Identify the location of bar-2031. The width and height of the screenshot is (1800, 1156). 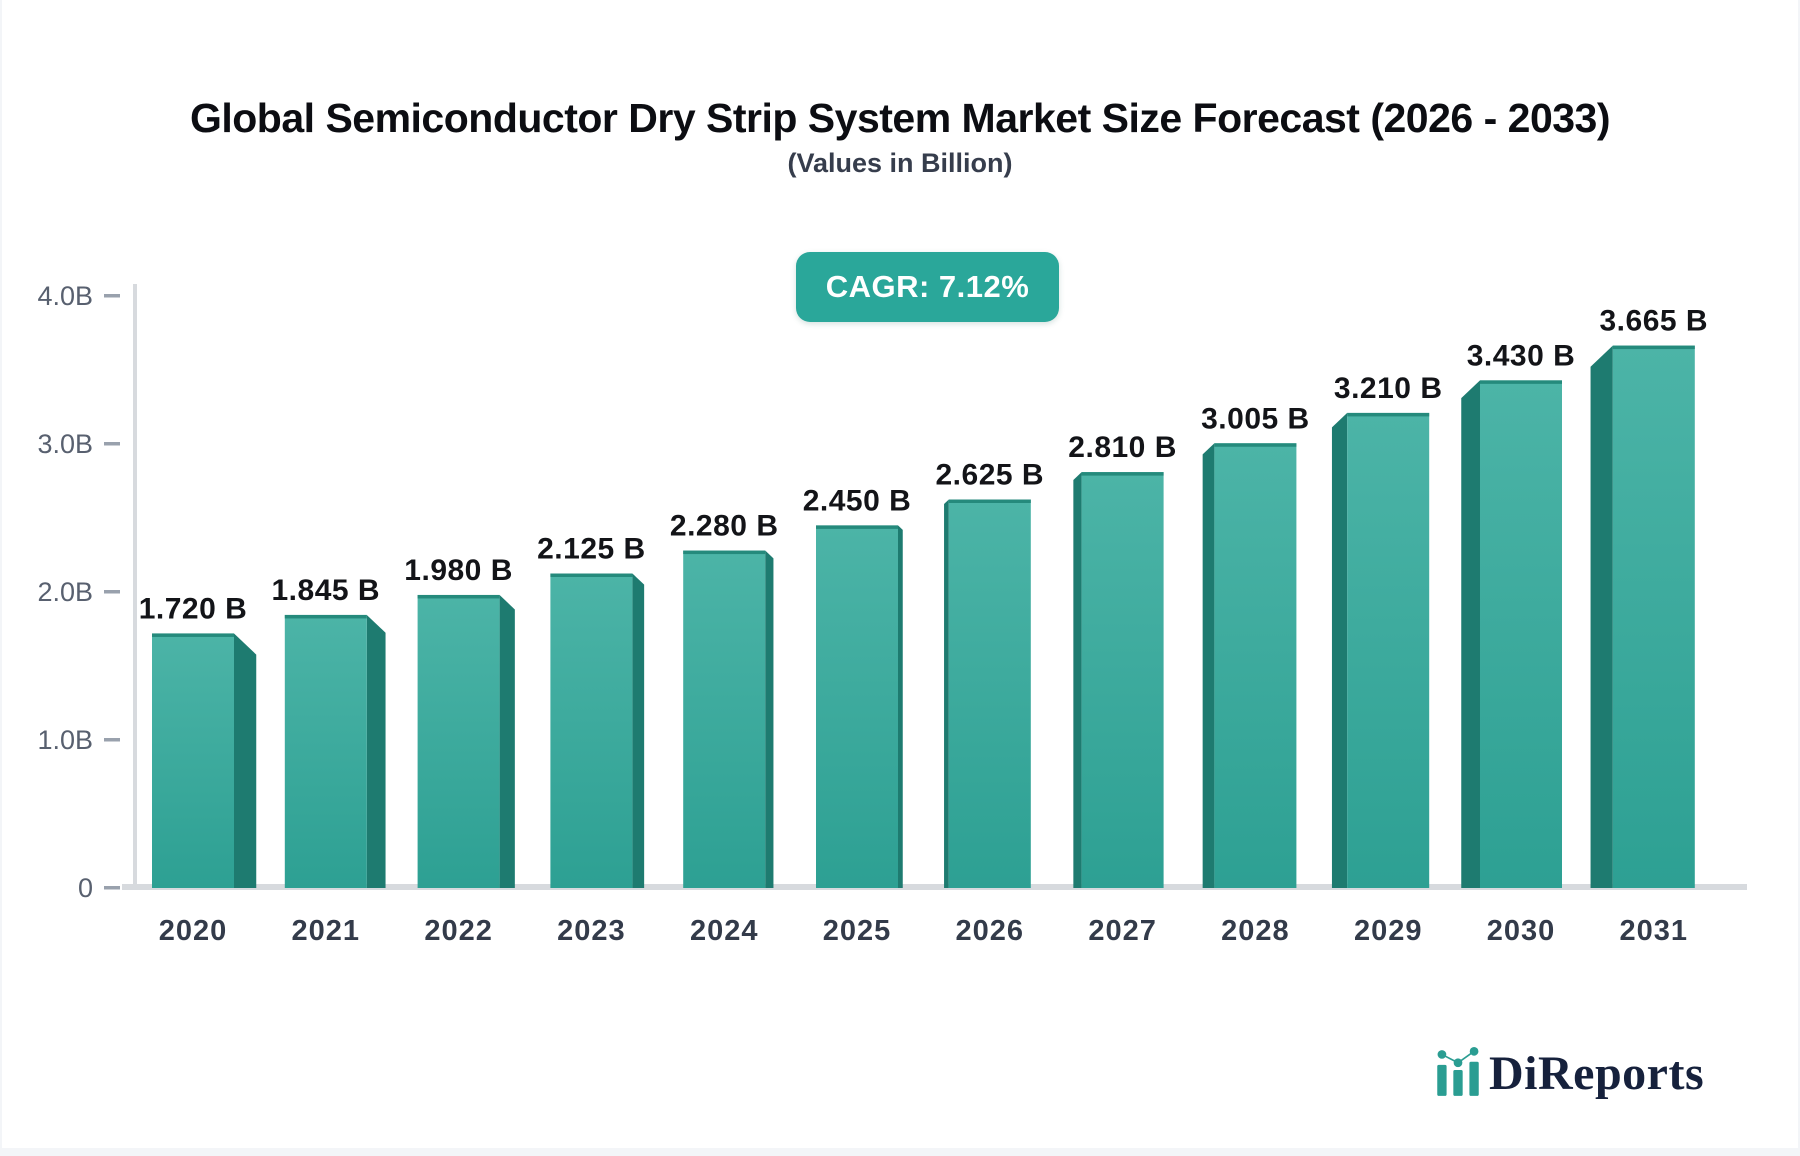
(1642, 617).